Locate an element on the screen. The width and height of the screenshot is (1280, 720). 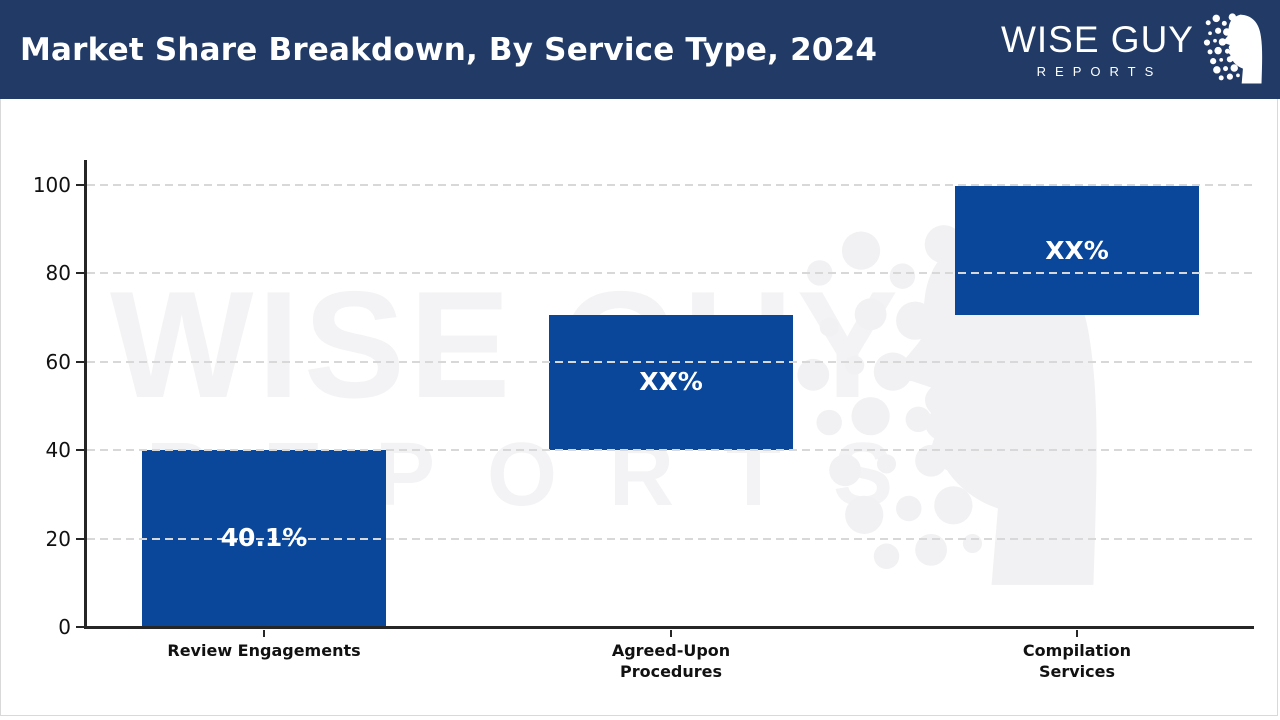
logo-wordmark: WISE GUY is located at coordinates (1097, 39).